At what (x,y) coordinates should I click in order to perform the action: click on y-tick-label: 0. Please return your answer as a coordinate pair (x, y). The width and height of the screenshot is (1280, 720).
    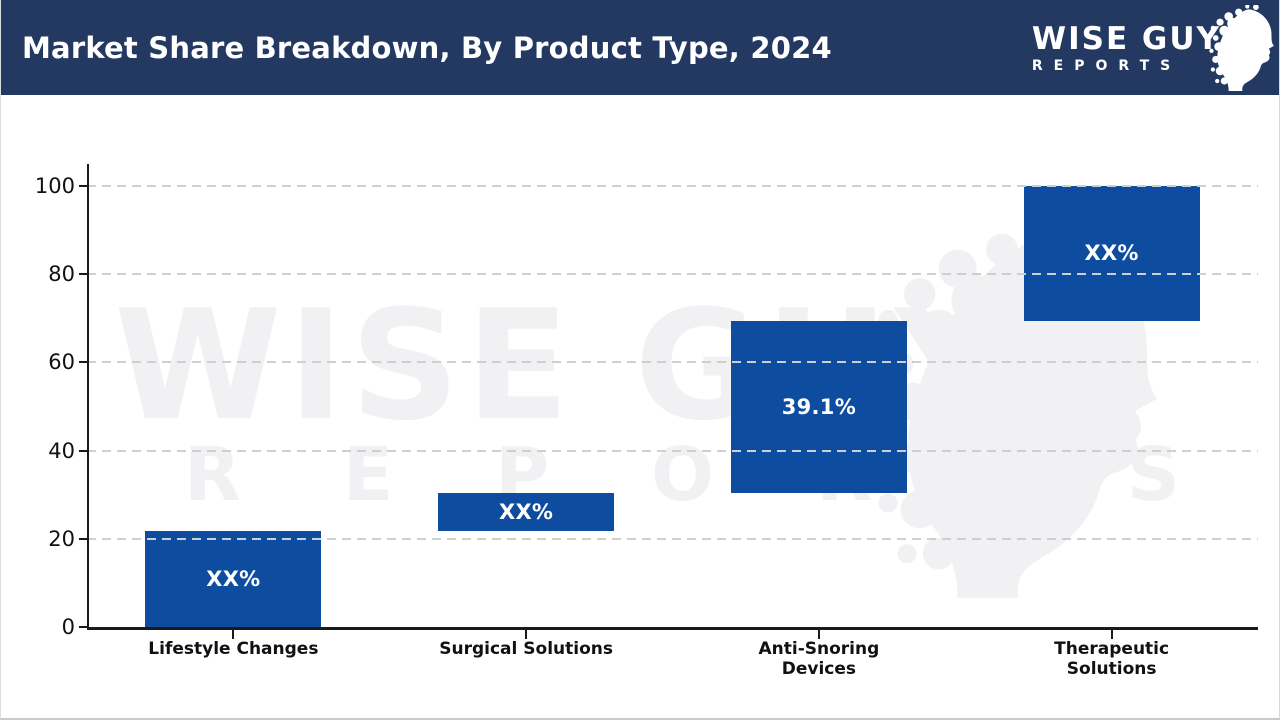
    Looking at the image, I should click on (68, 627).